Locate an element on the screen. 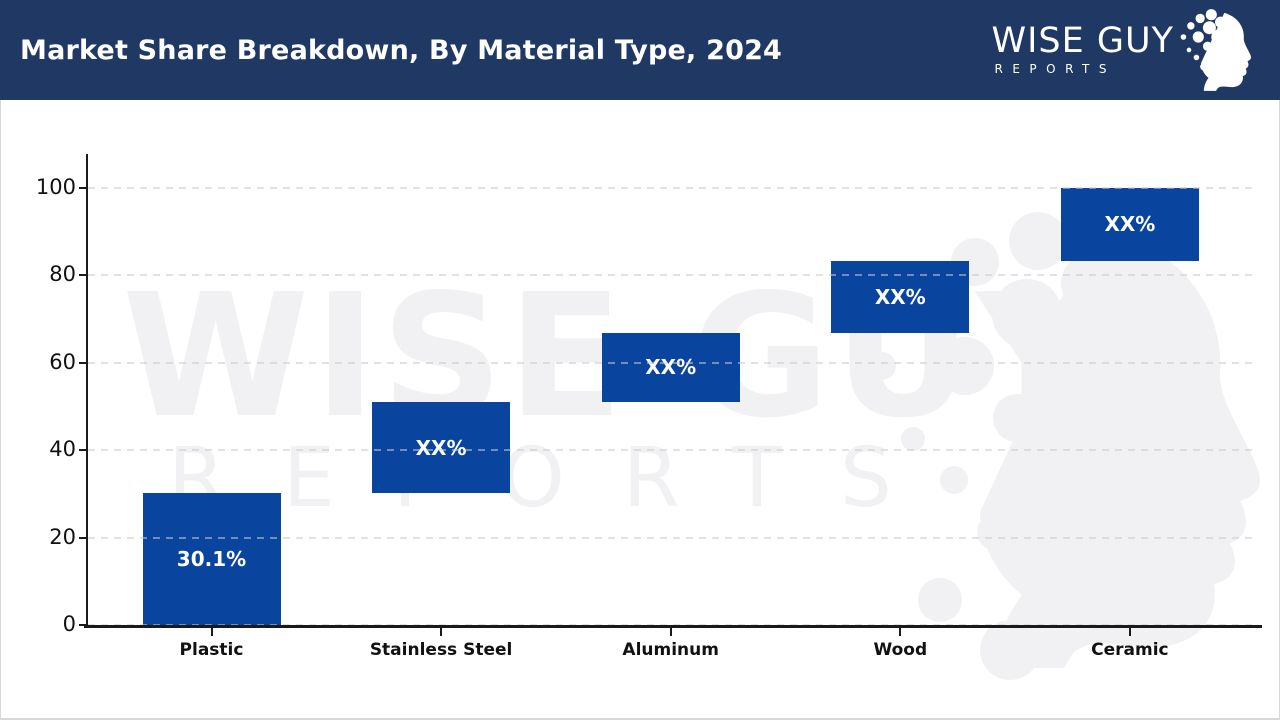 This screenshot has width=1280, height=720. y-tick-label-80: 80 is located at coordinates (62, 274).